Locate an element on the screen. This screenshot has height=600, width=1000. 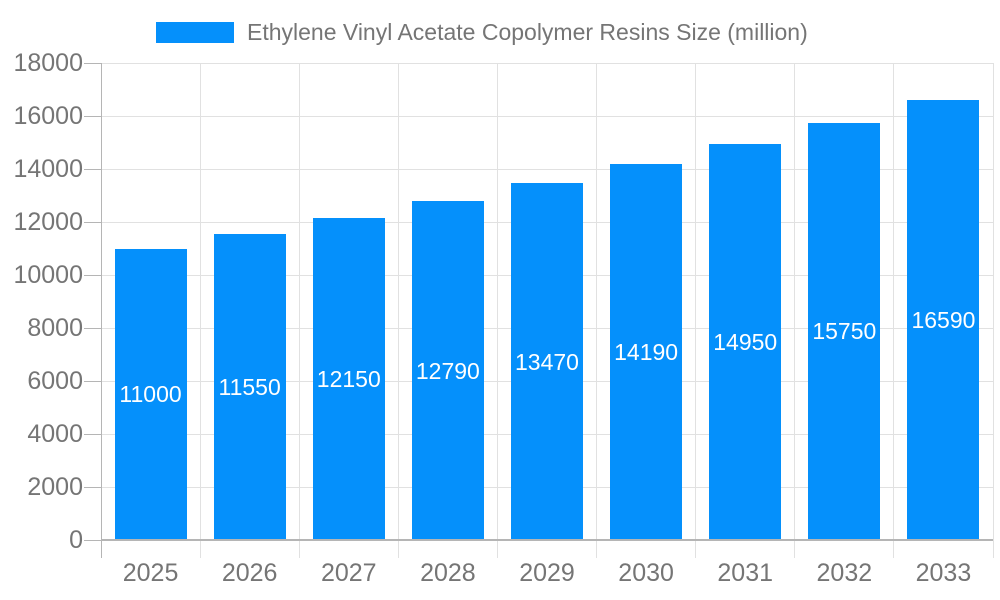
y-axis-label-6000: 6000 is located at coordinates (55, 381).